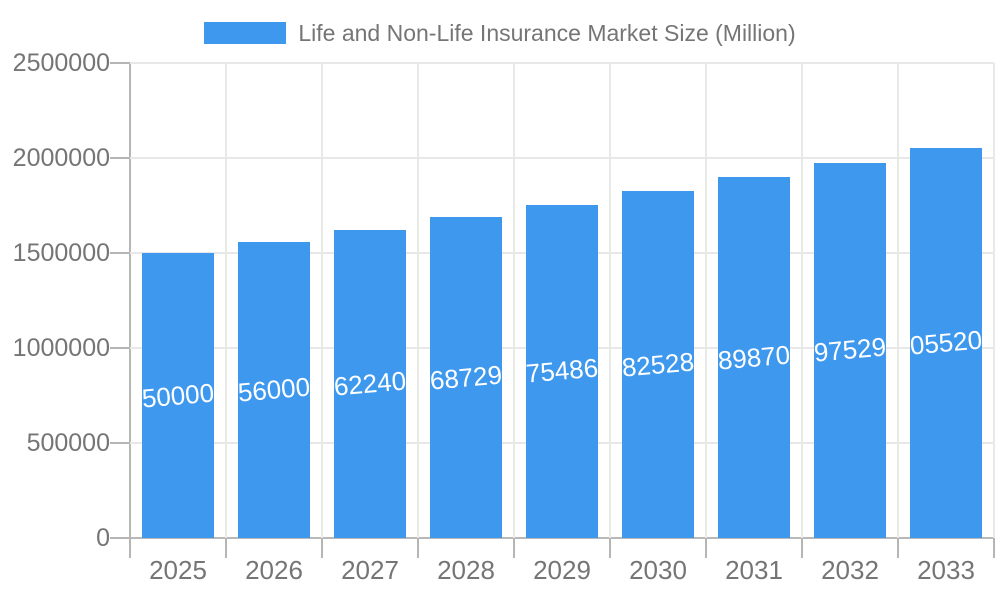 The image size is (1000, 600). I want to click on bar-2025: 1500000, so click(178, 395).